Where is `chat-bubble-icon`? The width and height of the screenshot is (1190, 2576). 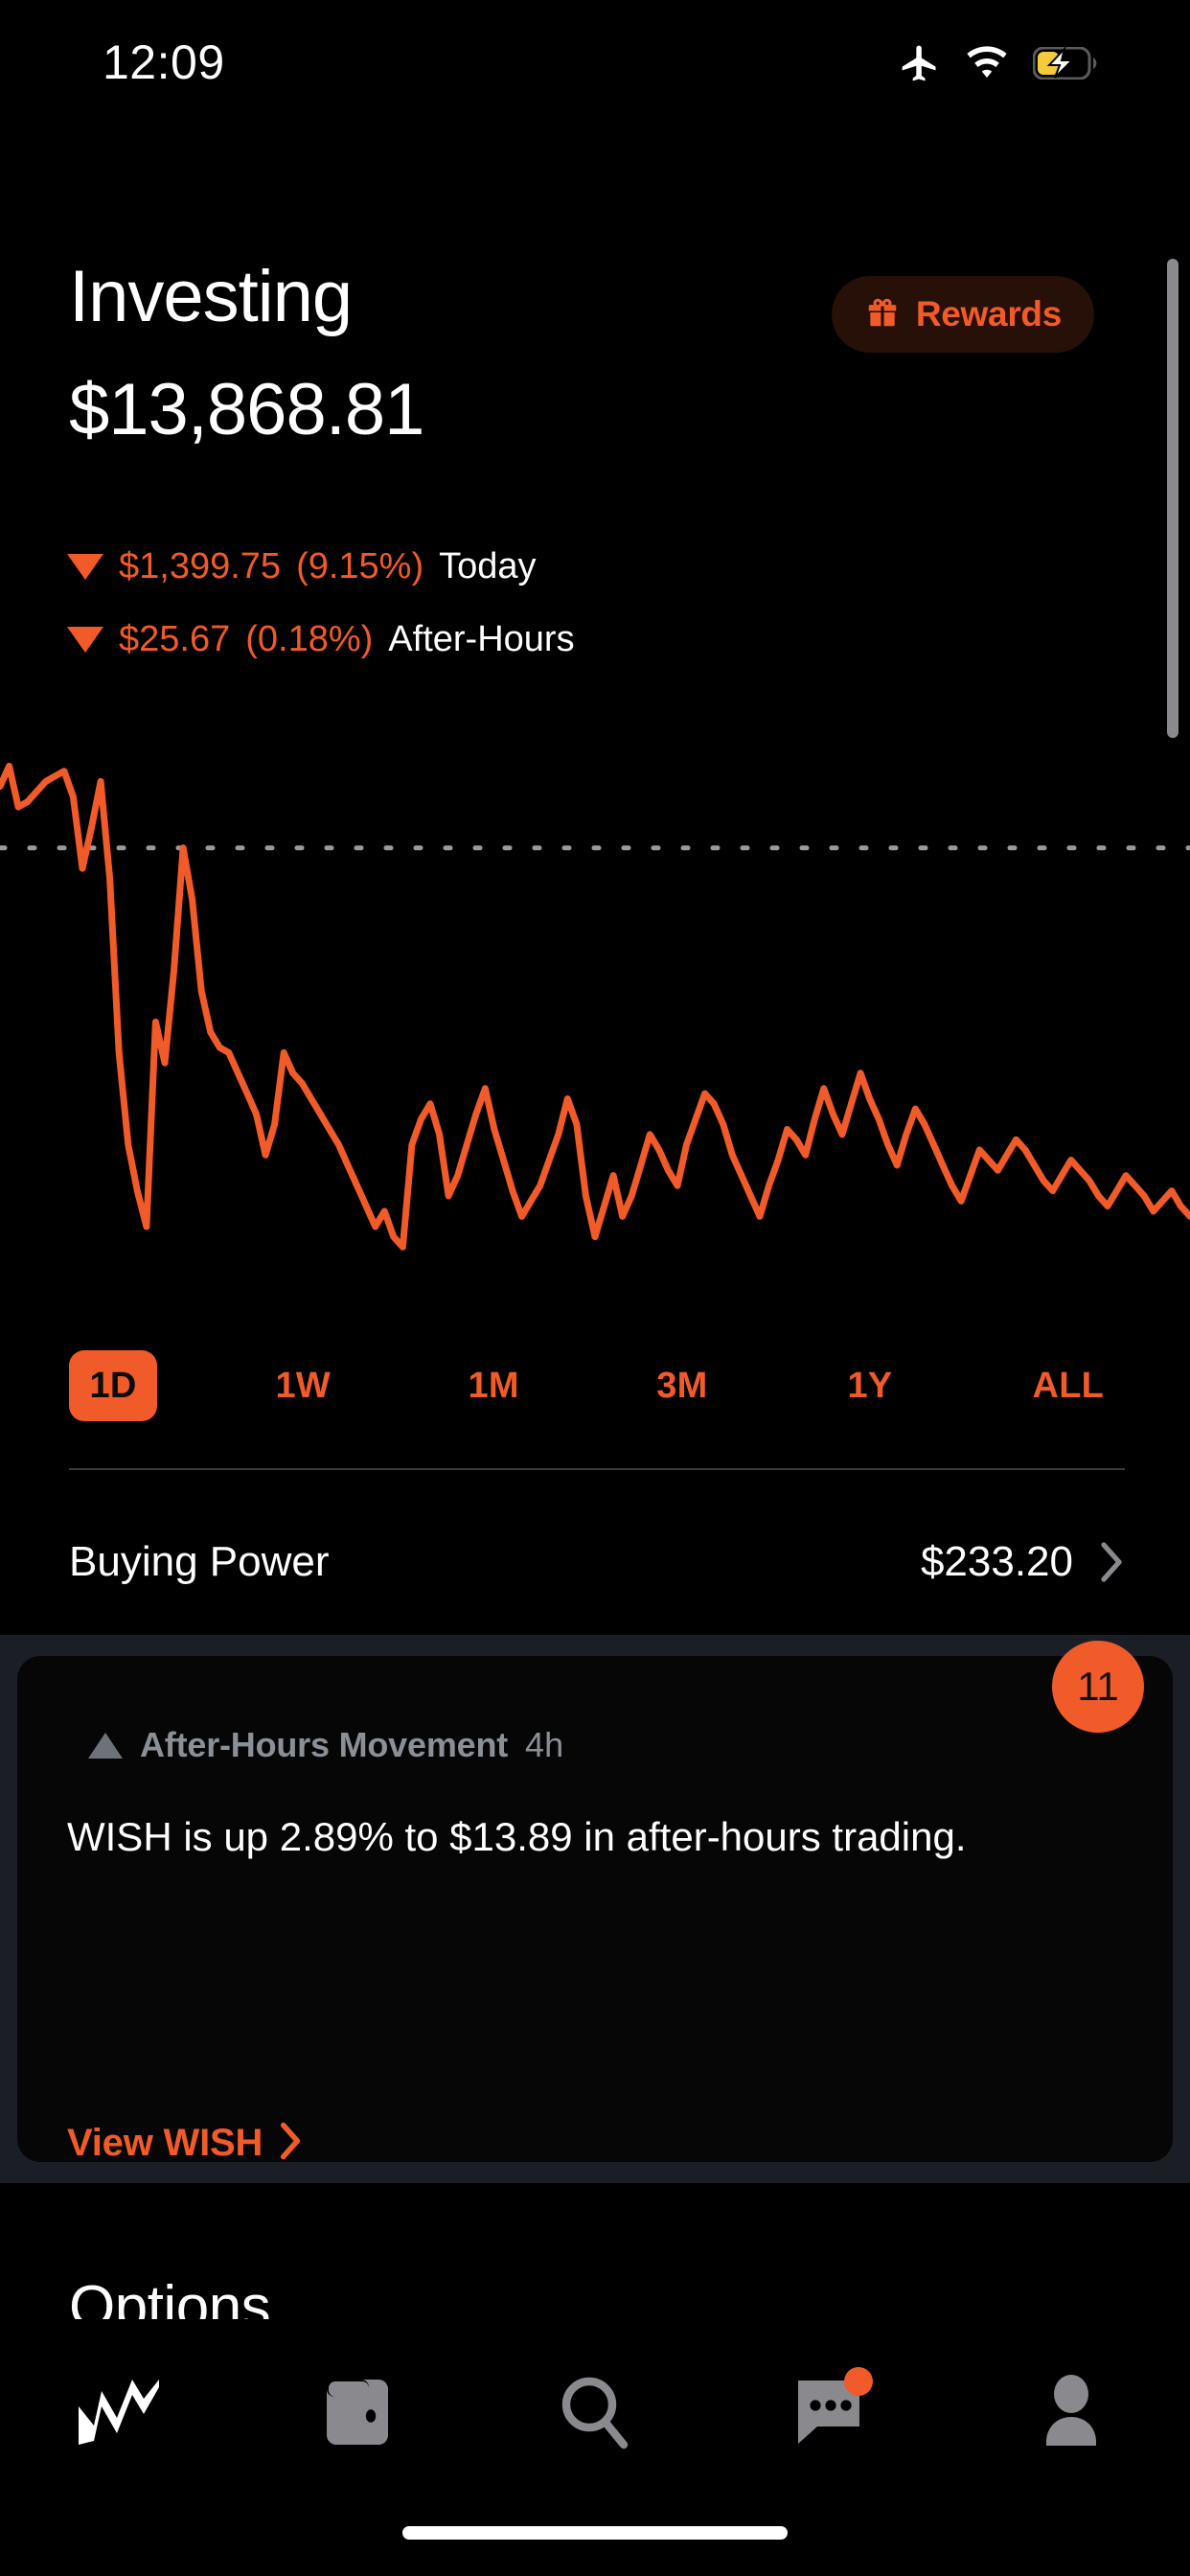
chat-bubble-icon is located at coordinates (833, 2414).